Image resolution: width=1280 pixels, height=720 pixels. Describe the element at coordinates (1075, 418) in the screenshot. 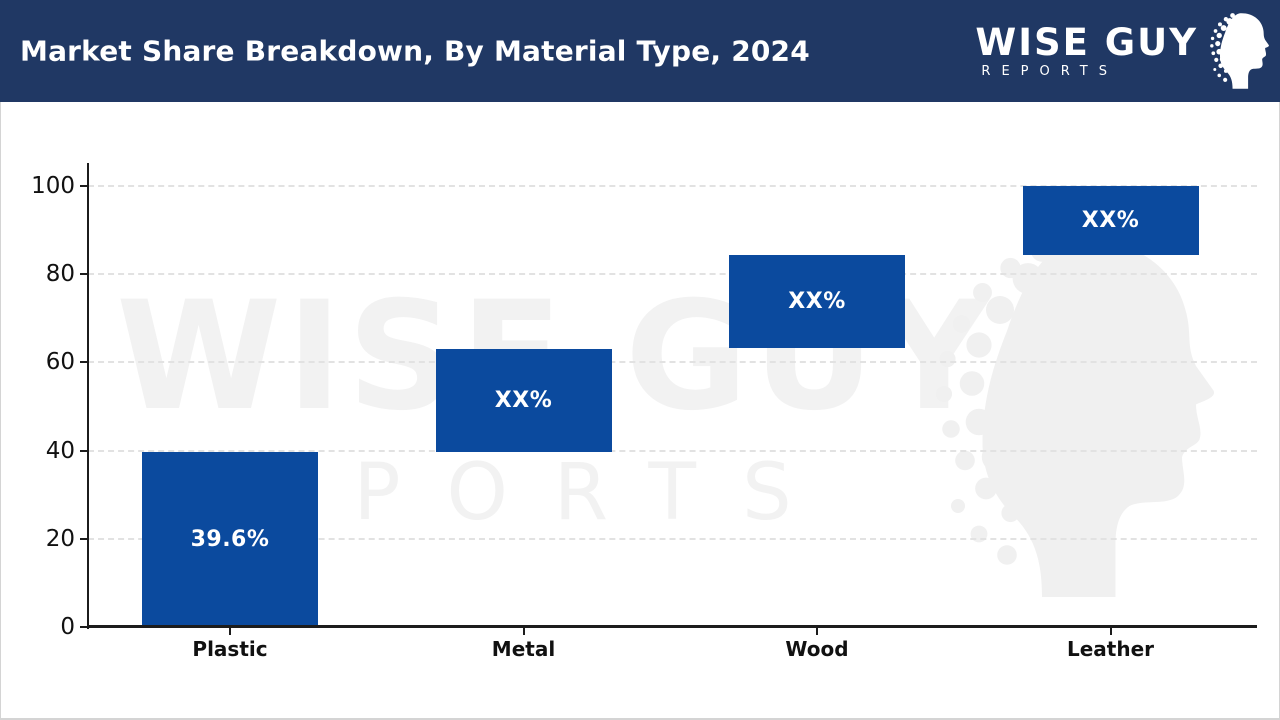

I see `watermark-face-icon` at that location.